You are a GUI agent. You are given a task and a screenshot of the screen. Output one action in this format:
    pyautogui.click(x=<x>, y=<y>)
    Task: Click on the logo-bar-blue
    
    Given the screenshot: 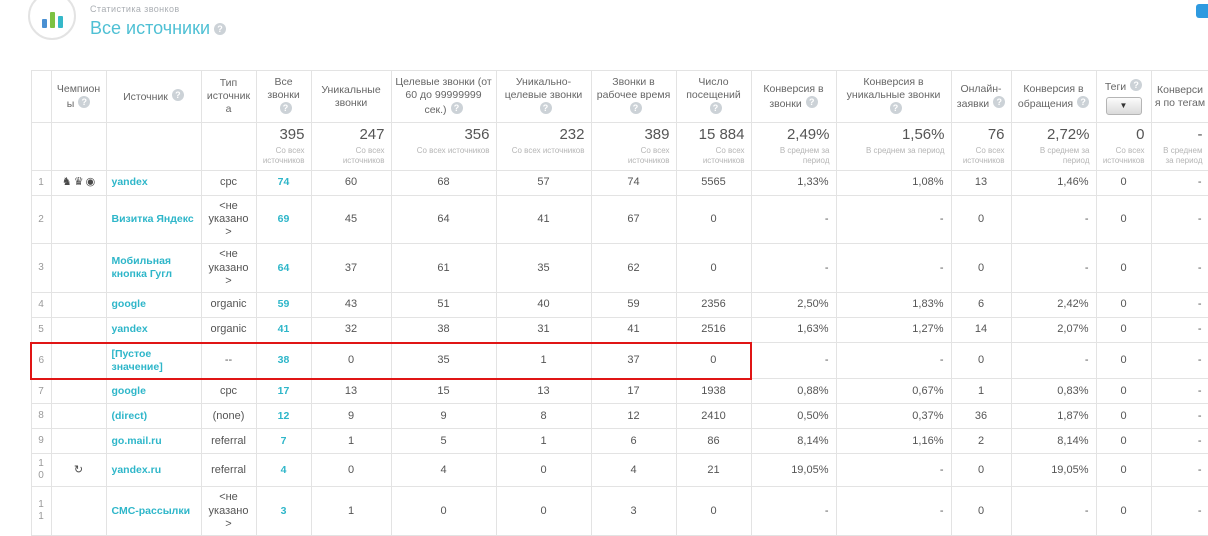 What is the action you would take?
    pyautogui.click(x=44, y=23)
    